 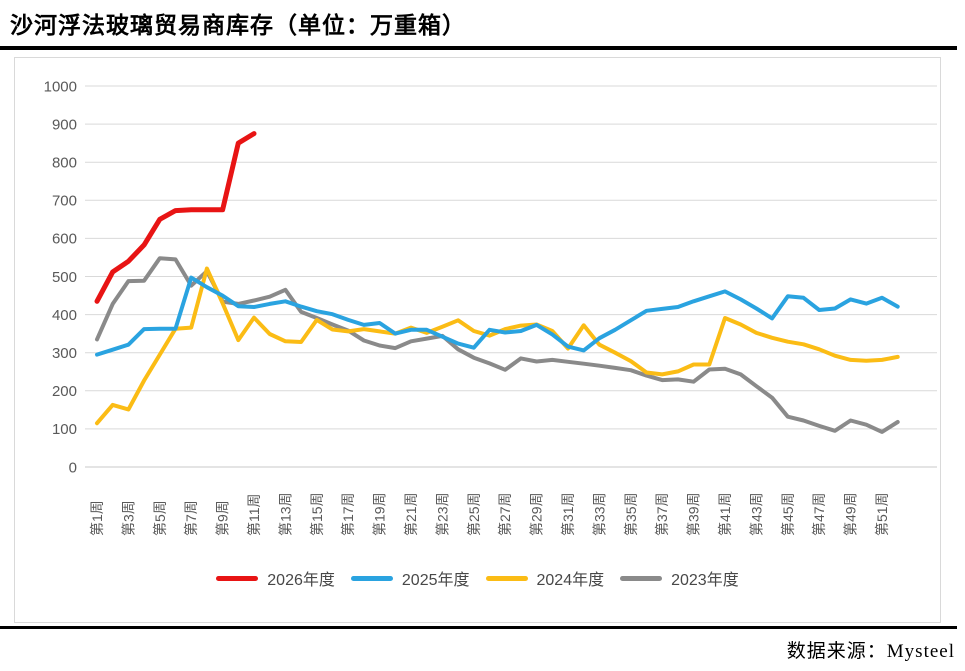 I want to click on y-axis-labels: 0 100 200 300 400 500 600 700 800 900 1000, so click(x=60, y=277).